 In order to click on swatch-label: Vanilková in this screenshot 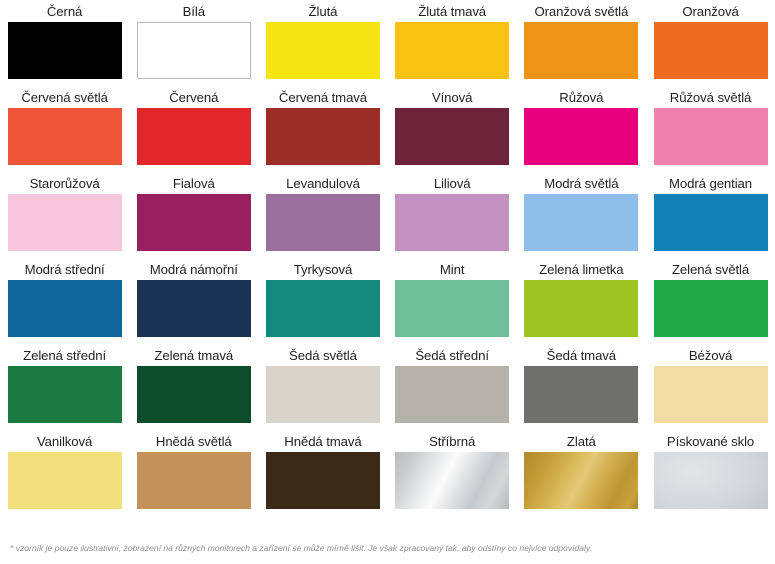, I will do `click(64, 441)`.